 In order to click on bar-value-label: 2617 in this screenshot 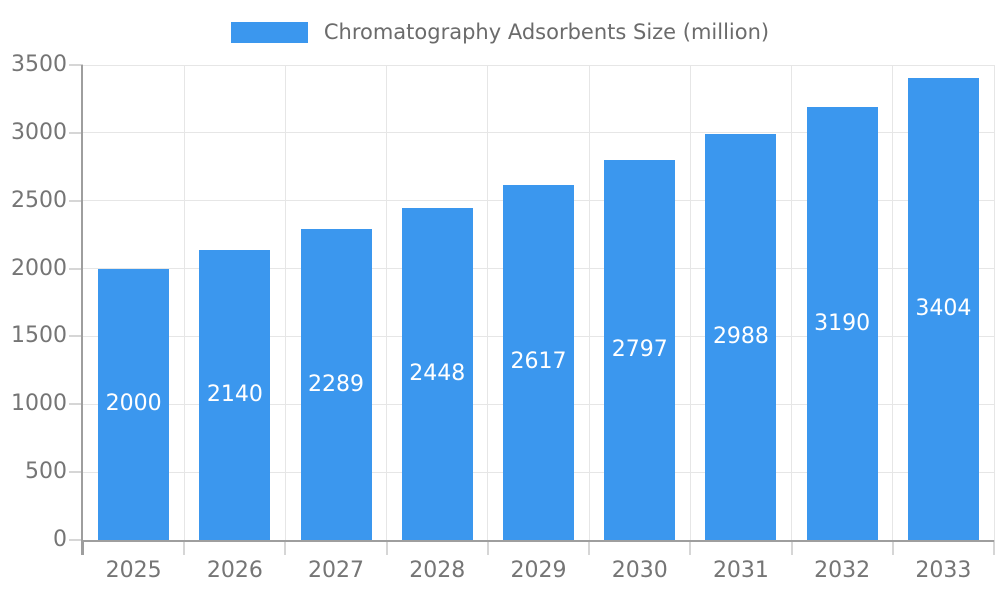, I will do `click(538, 362)`.